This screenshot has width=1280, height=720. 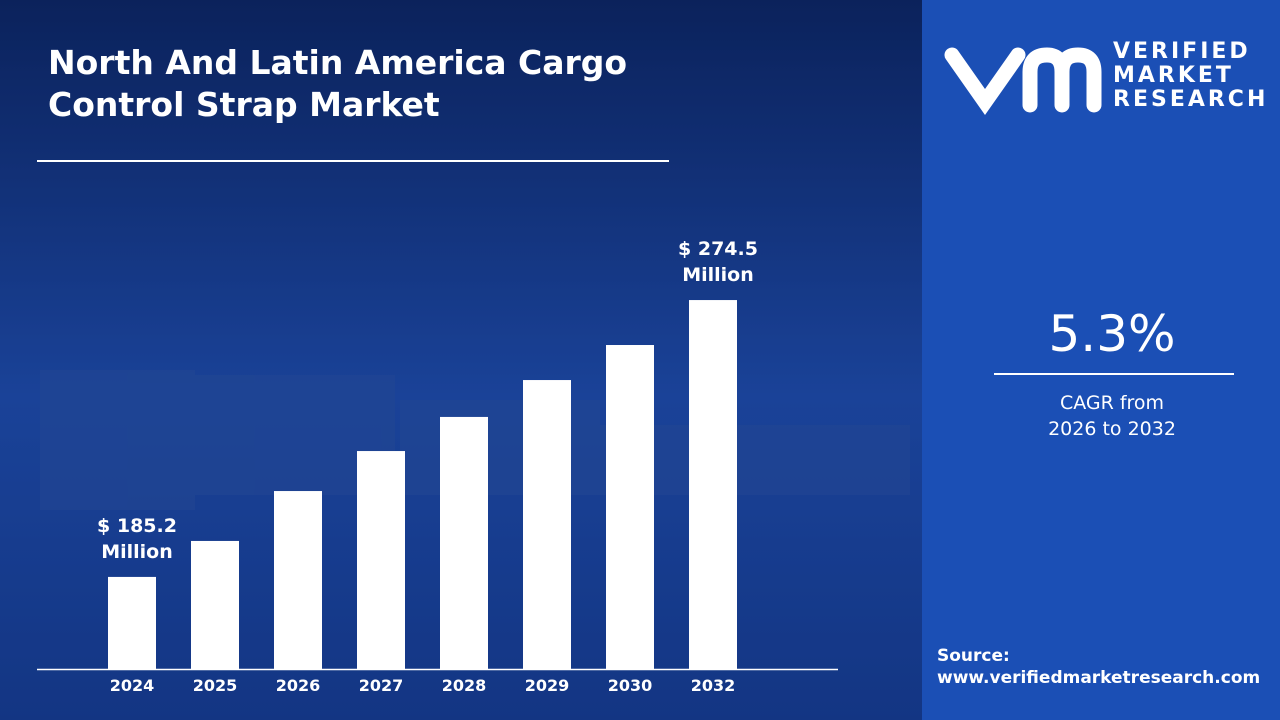 I want to click on x-tick-label: 2026, so click(x=298, y=685).